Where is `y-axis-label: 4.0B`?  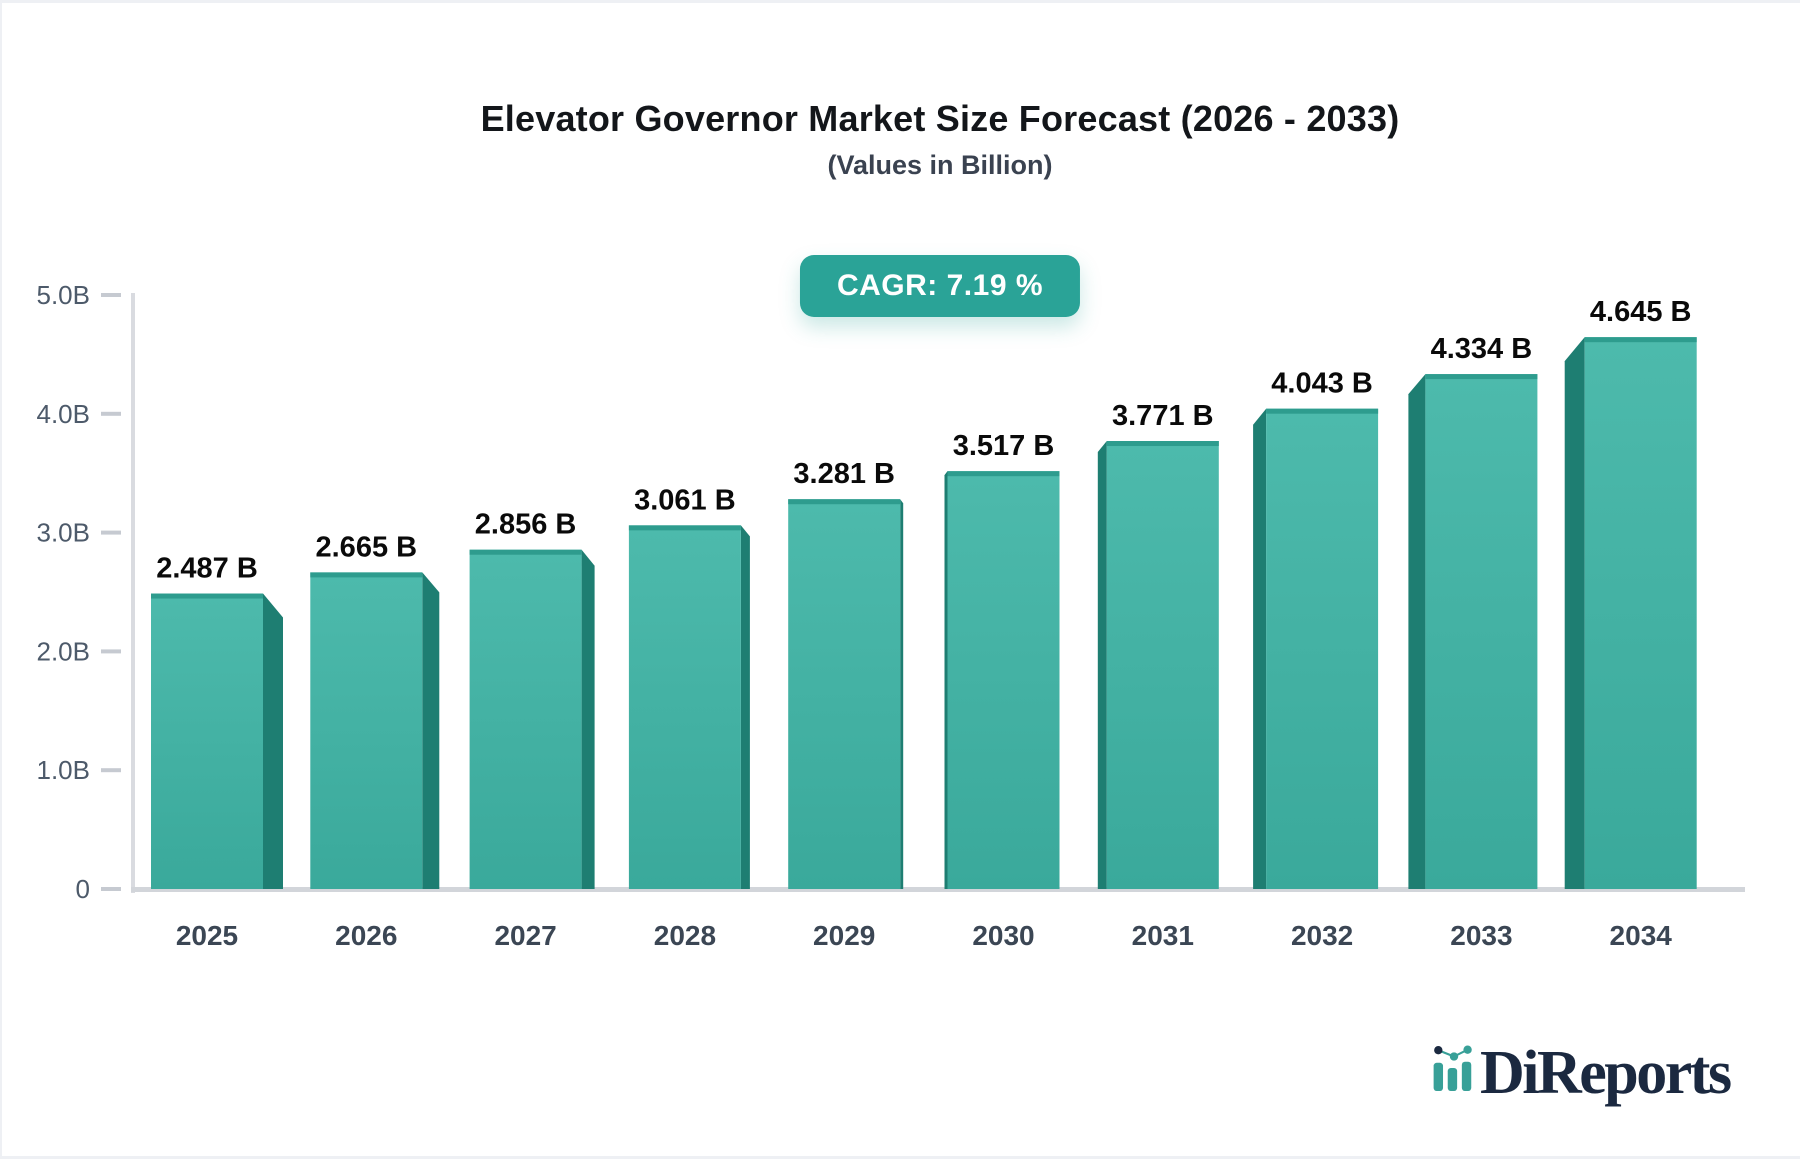
y-axis-label: 4.0B is located at coordinates (64, 414).